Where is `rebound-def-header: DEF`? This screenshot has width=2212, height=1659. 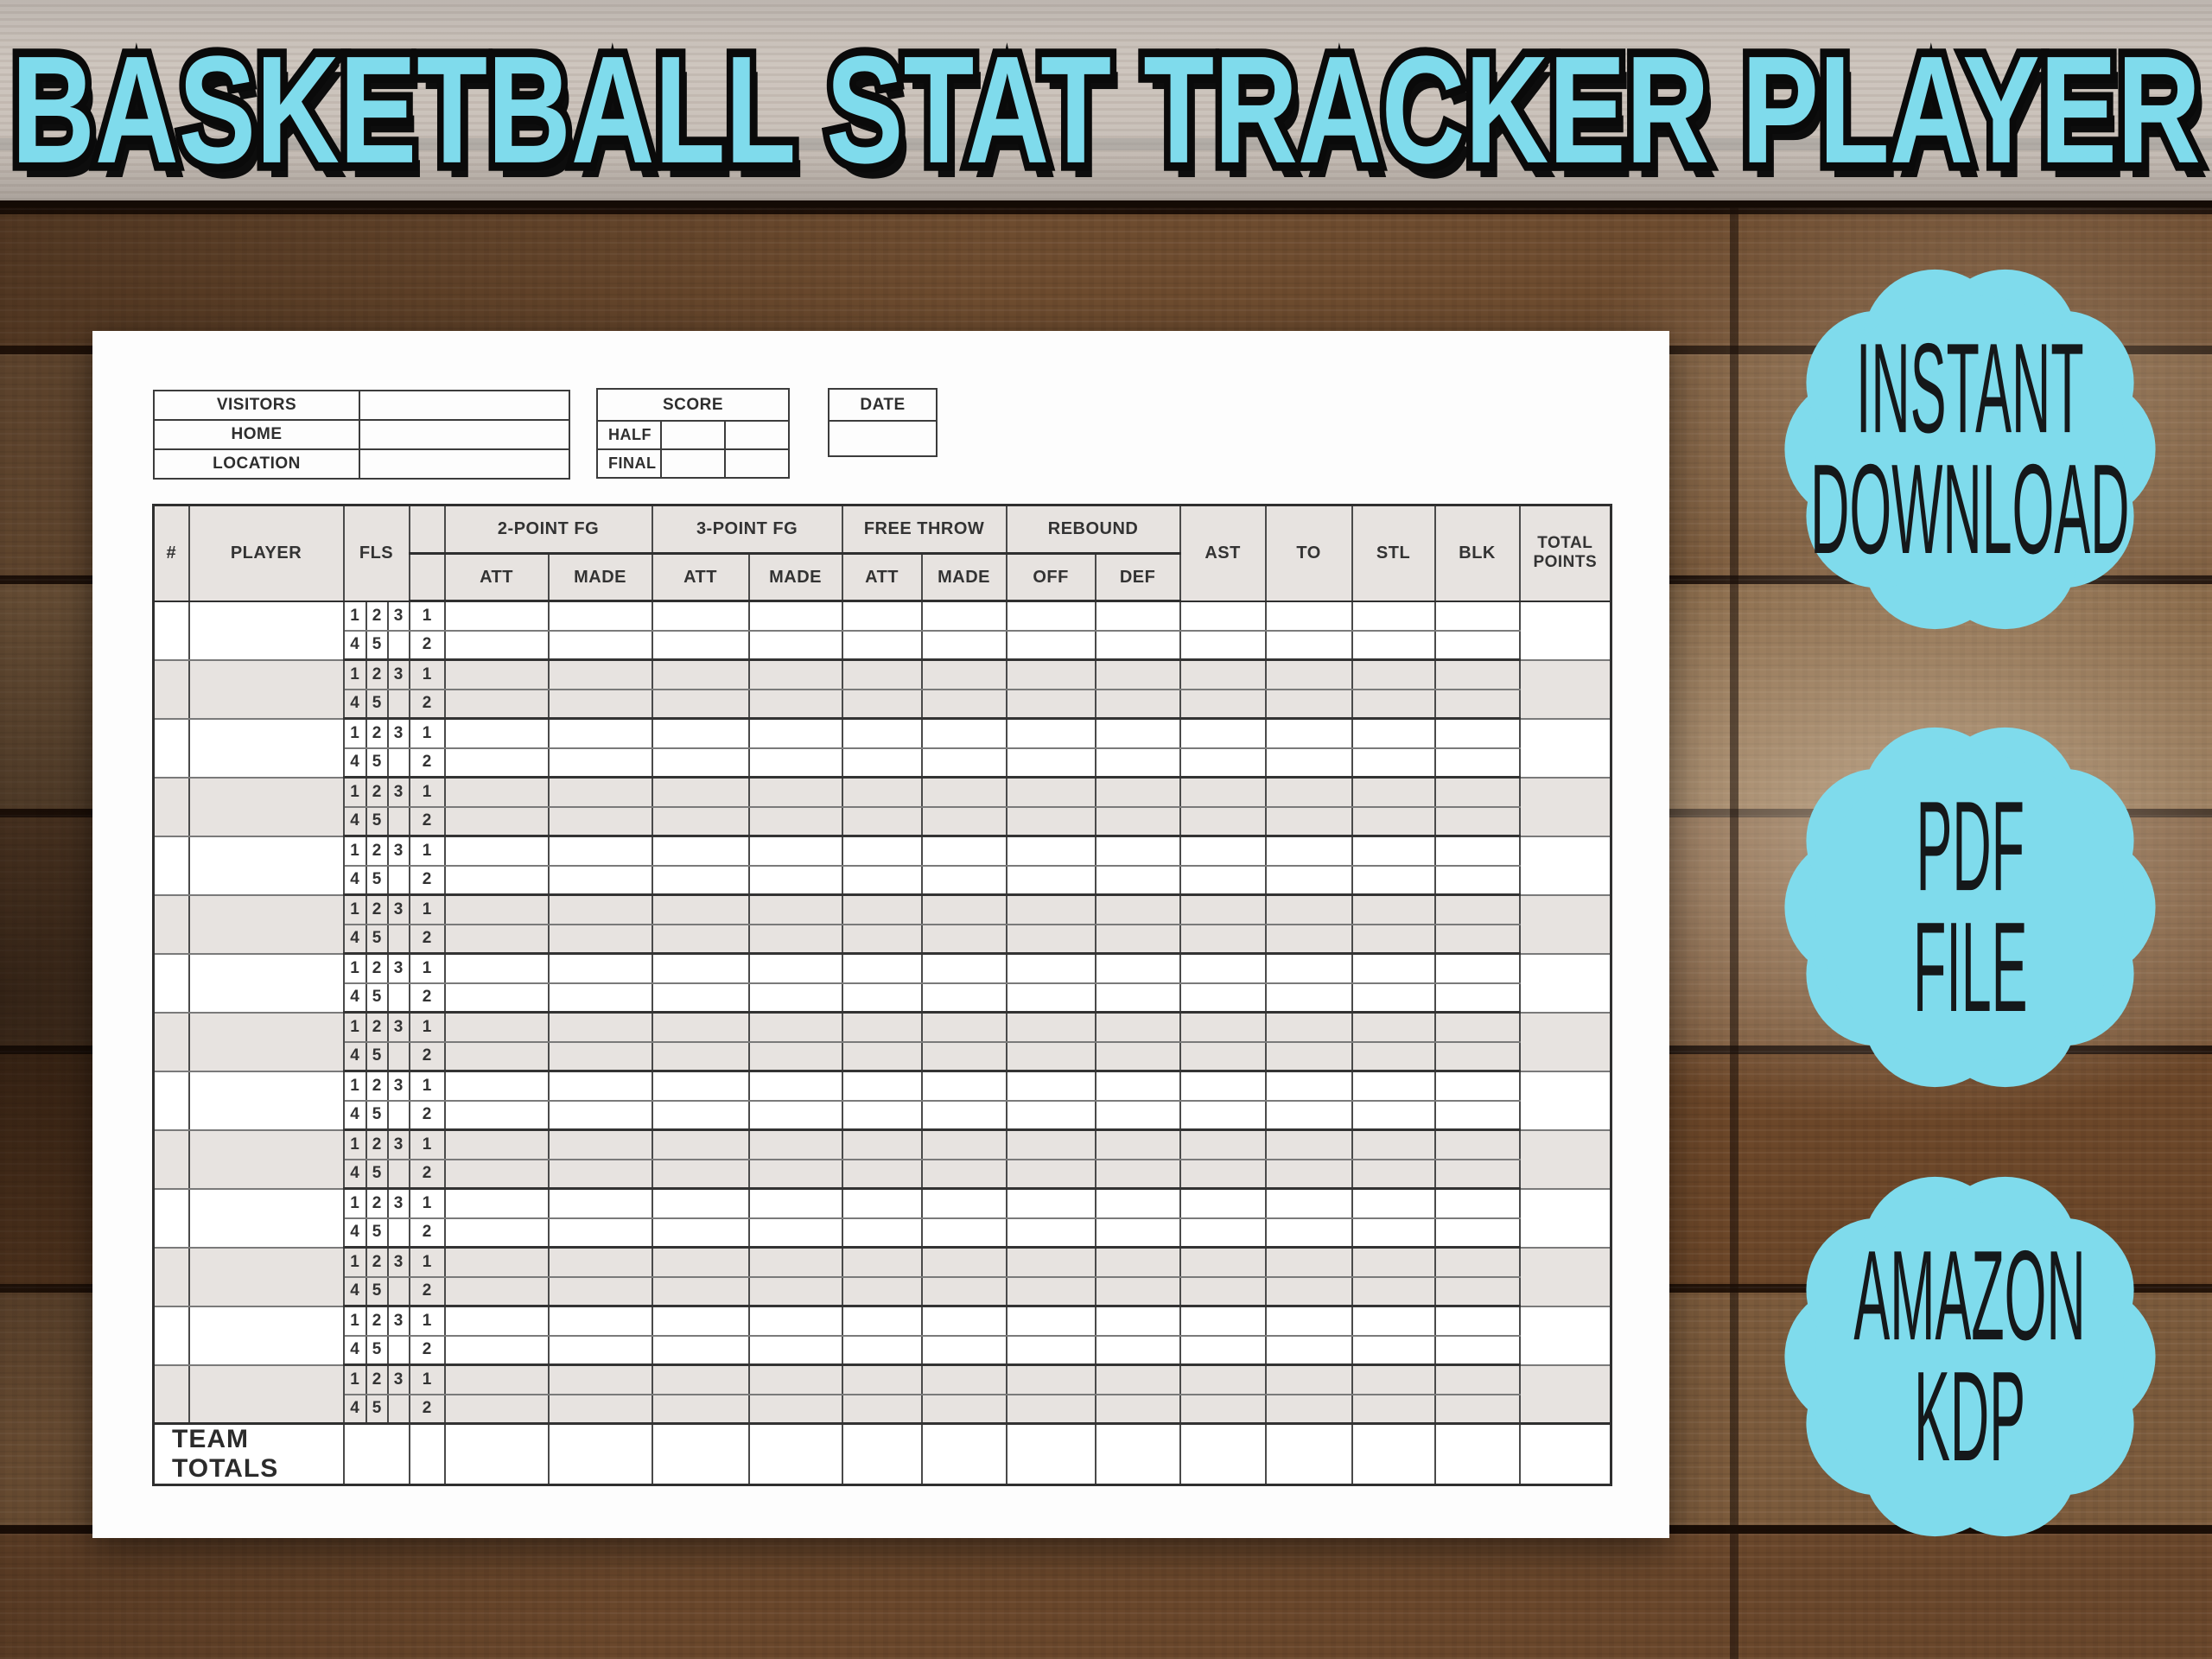
rebound-def-header: DEF is located at coordinates (1137, 577).